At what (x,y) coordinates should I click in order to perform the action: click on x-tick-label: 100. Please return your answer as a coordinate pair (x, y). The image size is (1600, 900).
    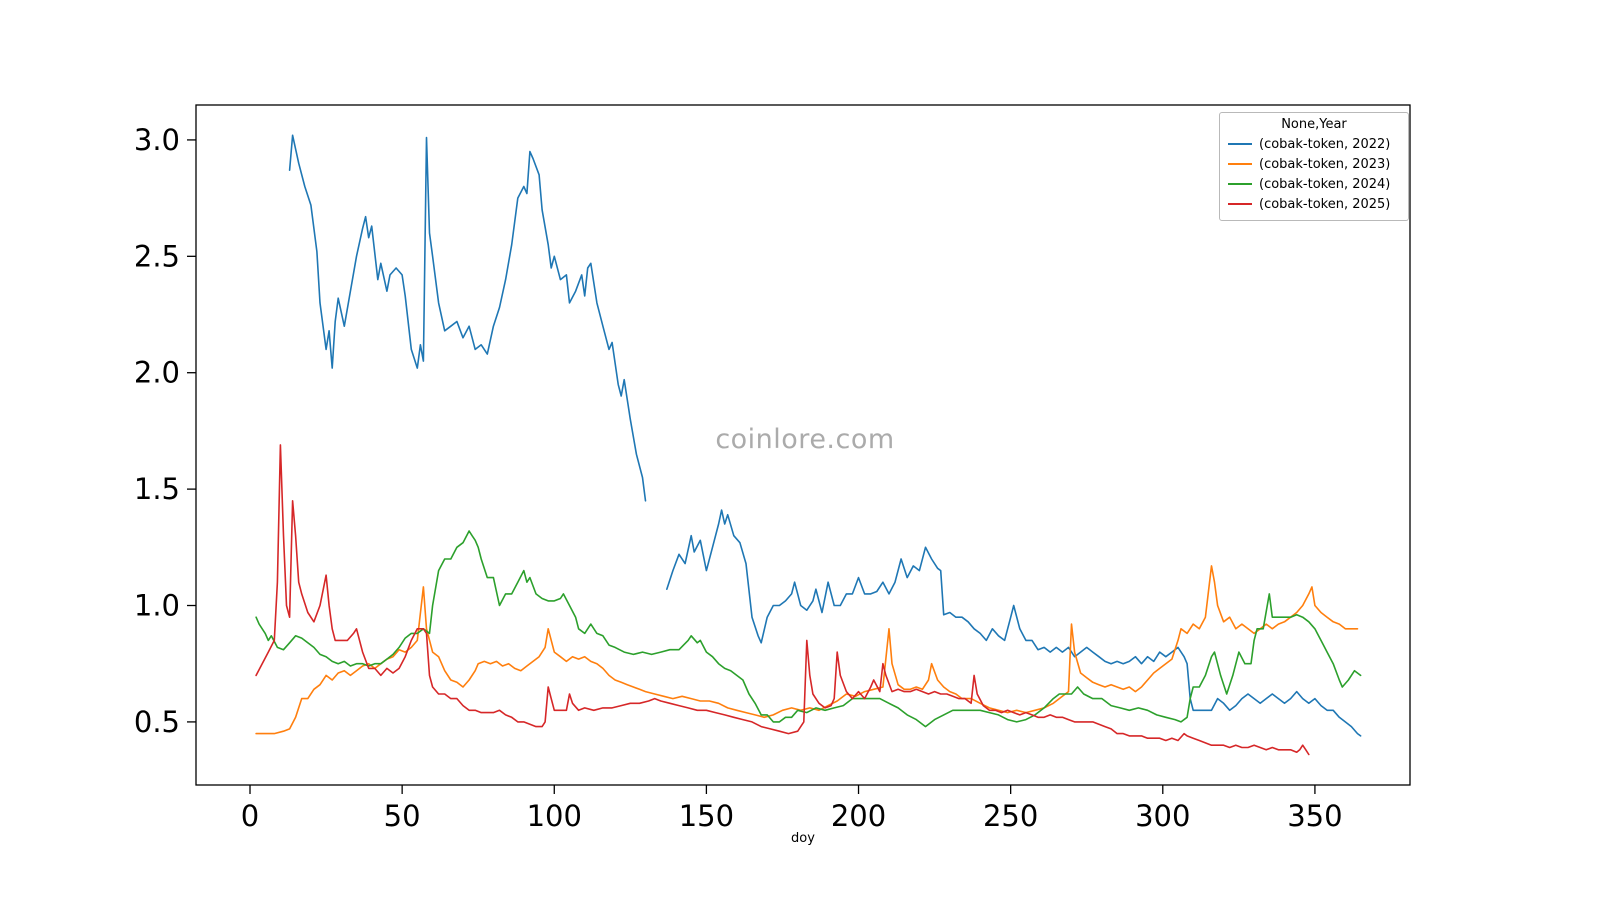
    Looking at the image, I should click on (554, 816).